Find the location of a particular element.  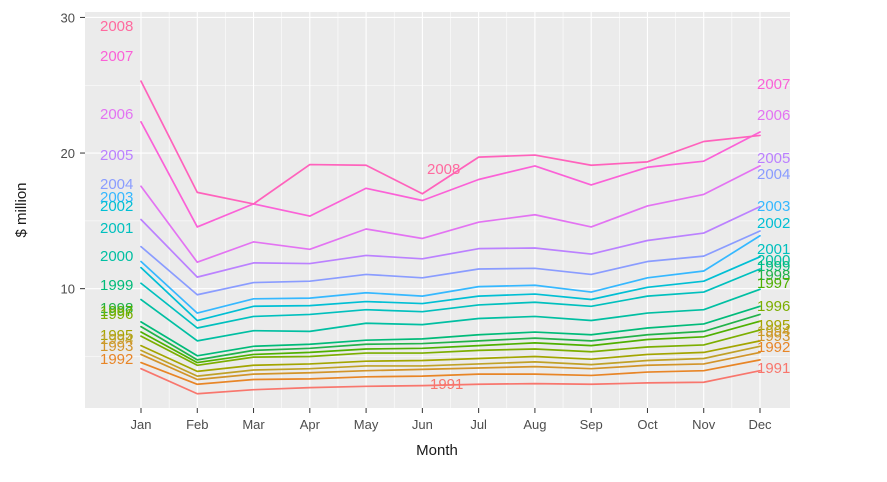

y-axis-ticks: 10 20 30 is located at coordinates (73, 153).